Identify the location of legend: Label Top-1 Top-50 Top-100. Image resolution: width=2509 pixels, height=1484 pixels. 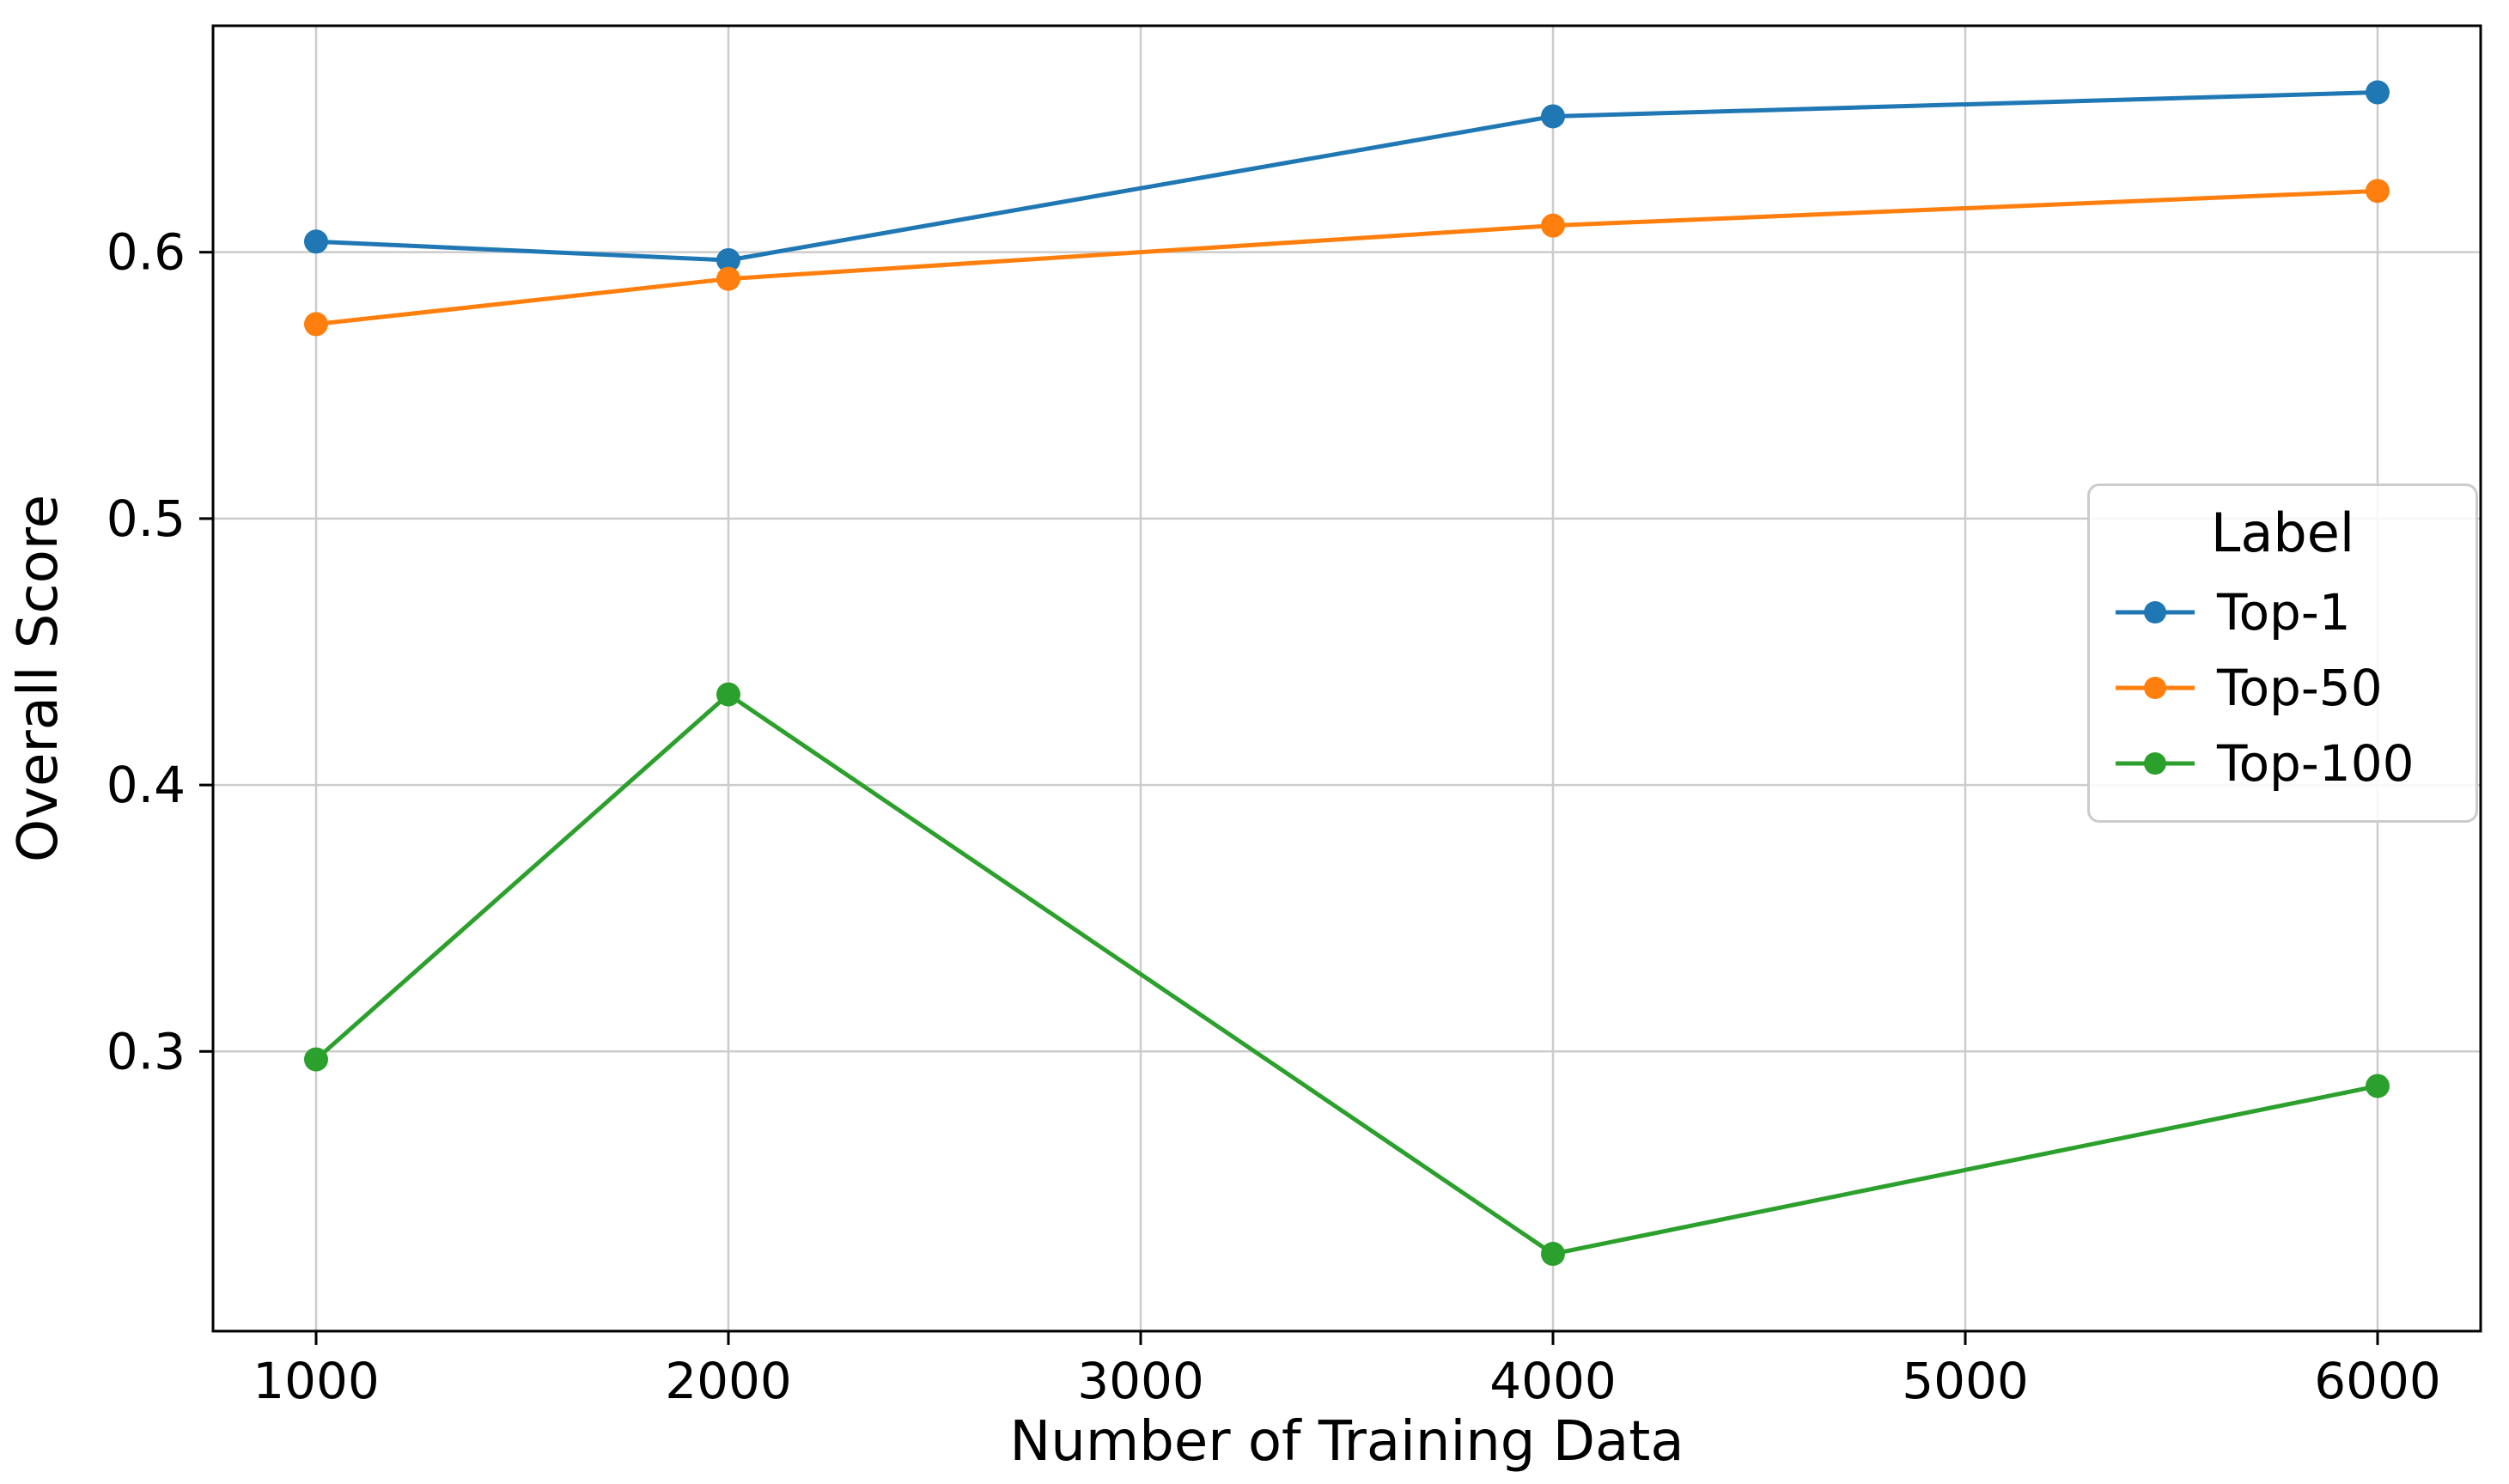
(2282, 654).